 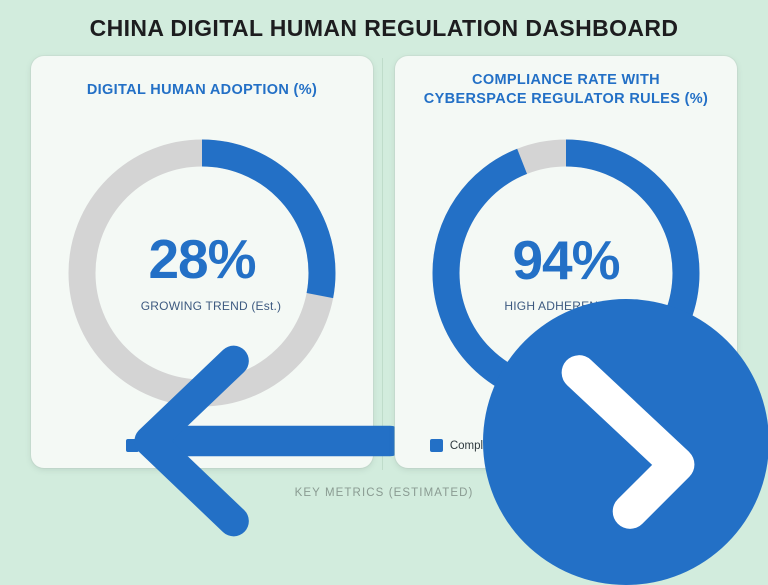 What do you see at coordinates (201, 447) in the screenshot?
I see `legend-adoption: Adoption Potential` at bounding box center [201, 447].